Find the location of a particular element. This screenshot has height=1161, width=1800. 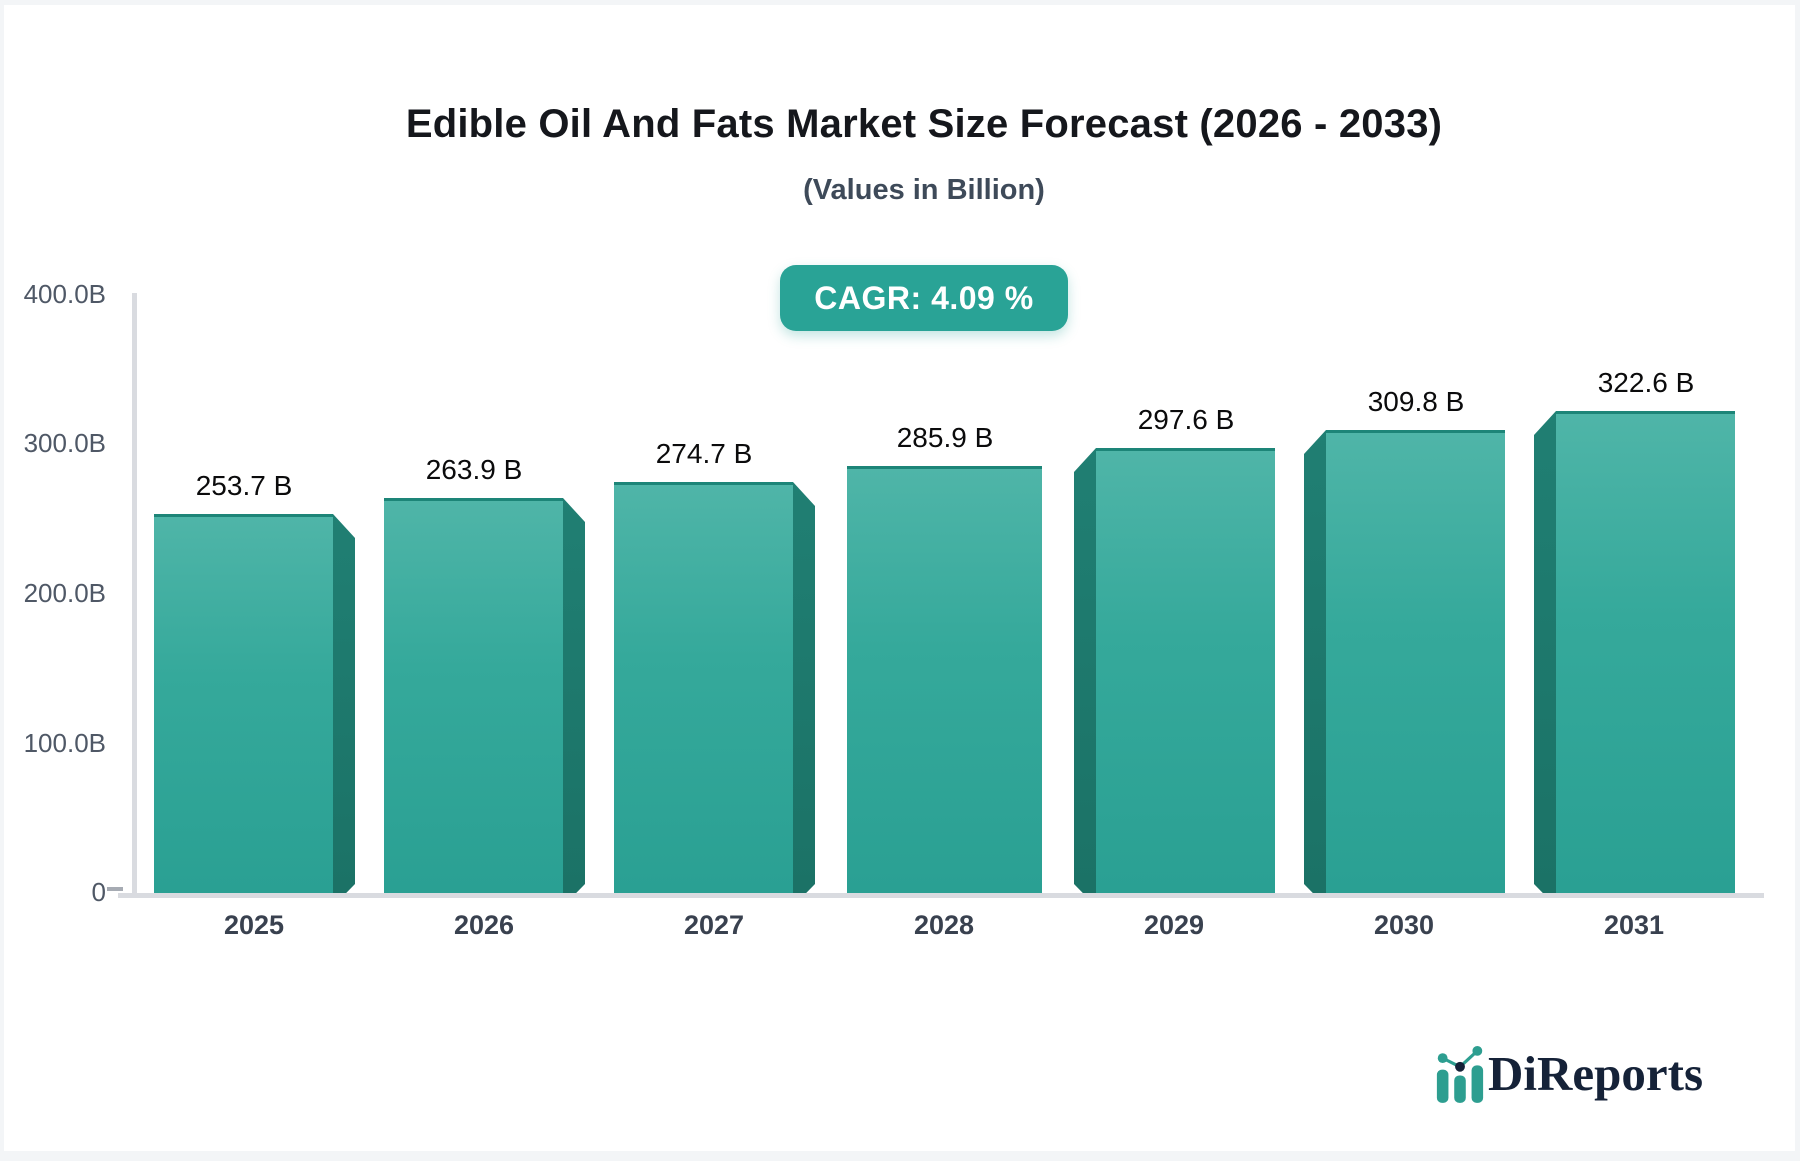

bar-2029 is located at coordinates (1185, 670).